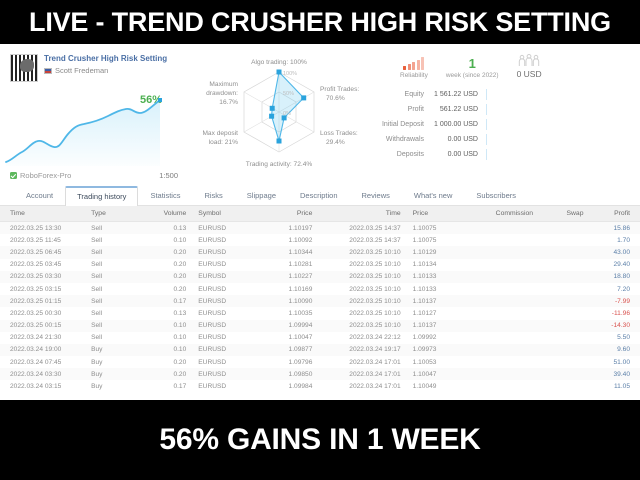  What do you see at coordinates (462, 154) in the screenshot?
I see `balance-row-value: 0.00 USD` at bounding box center [462, 154].